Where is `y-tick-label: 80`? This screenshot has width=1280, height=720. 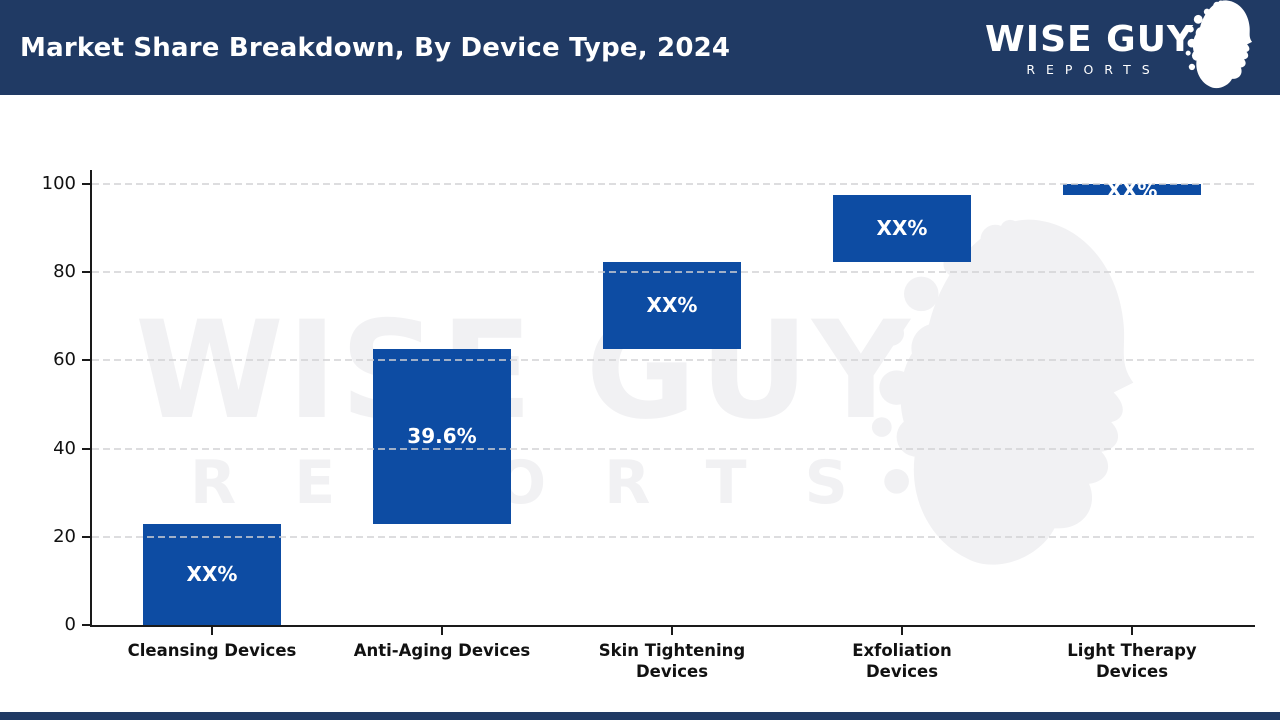
y-tick-label: 80 is located at coordinates (64, 272).